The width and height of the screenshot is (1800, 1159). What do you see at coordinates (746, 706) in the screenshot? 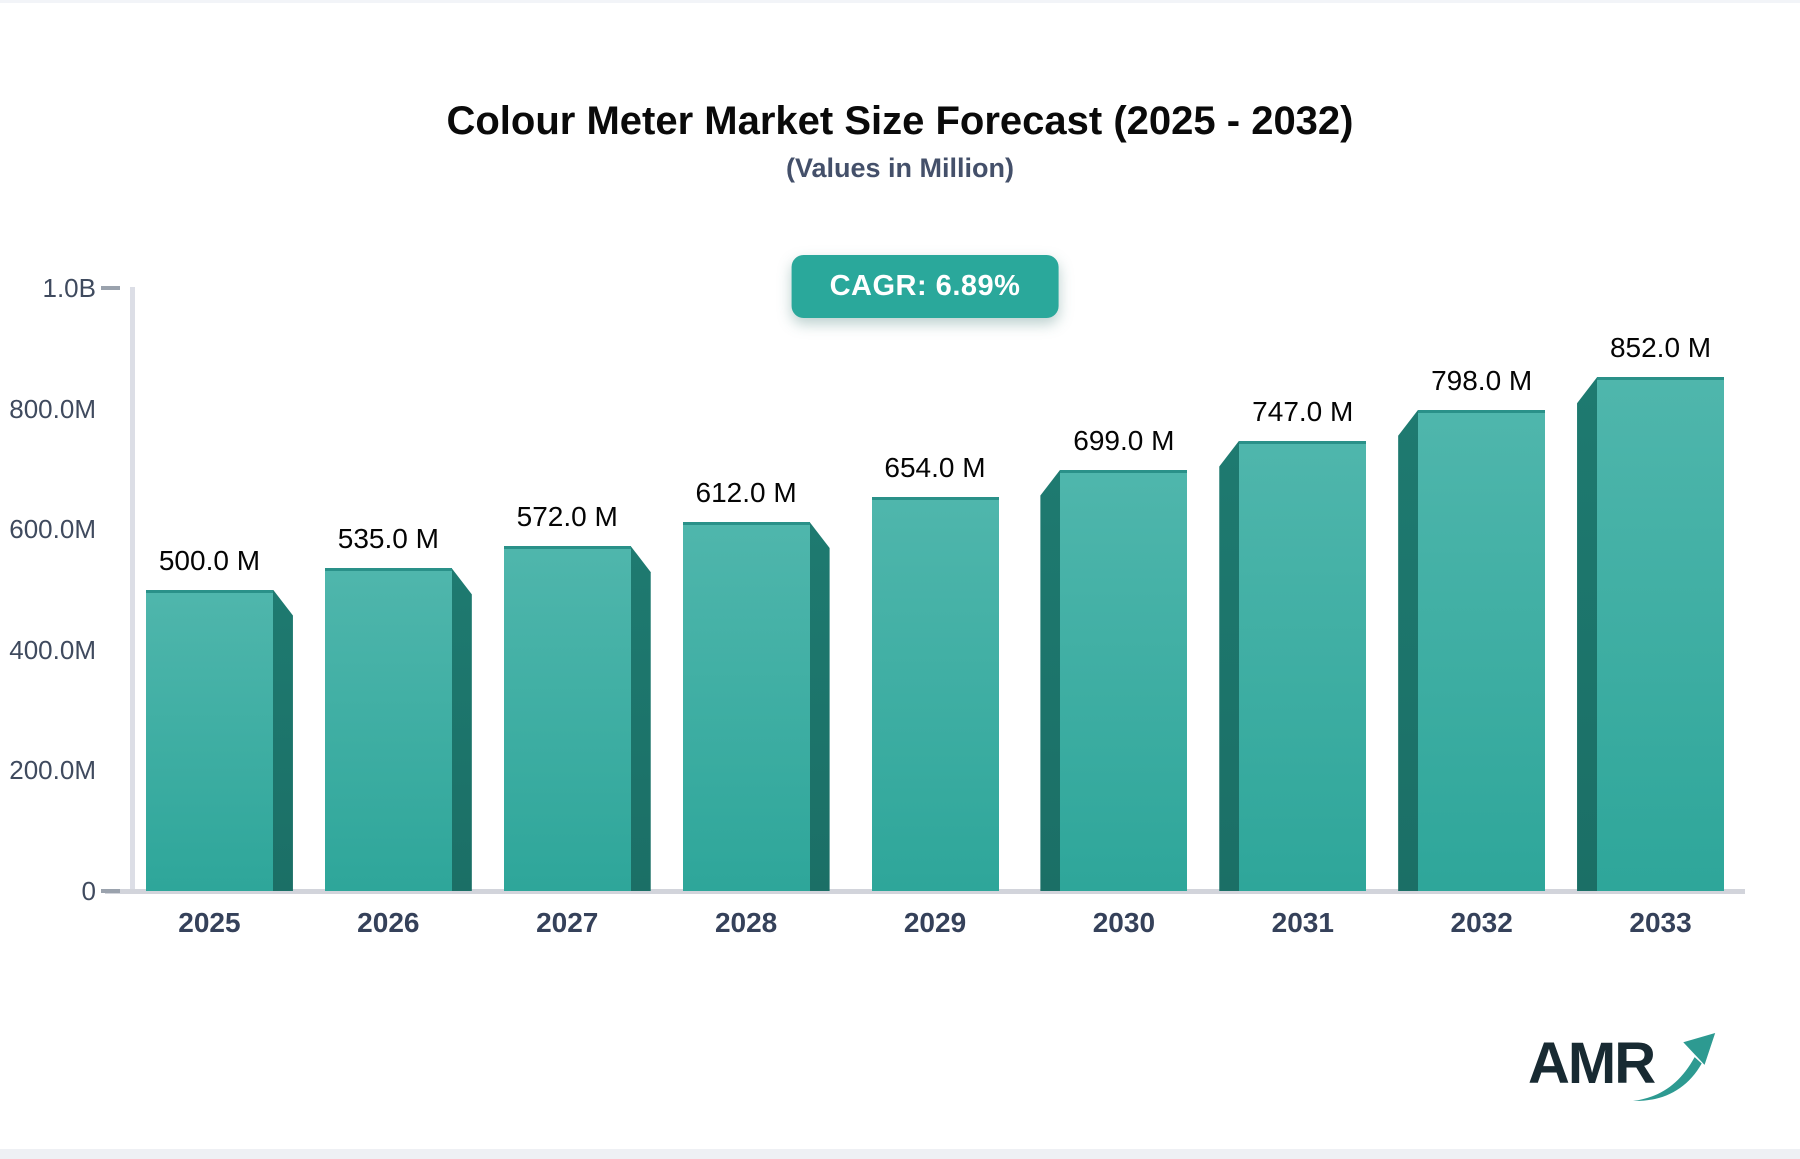
I see `bar-2028` at bounding box center [746, 706].